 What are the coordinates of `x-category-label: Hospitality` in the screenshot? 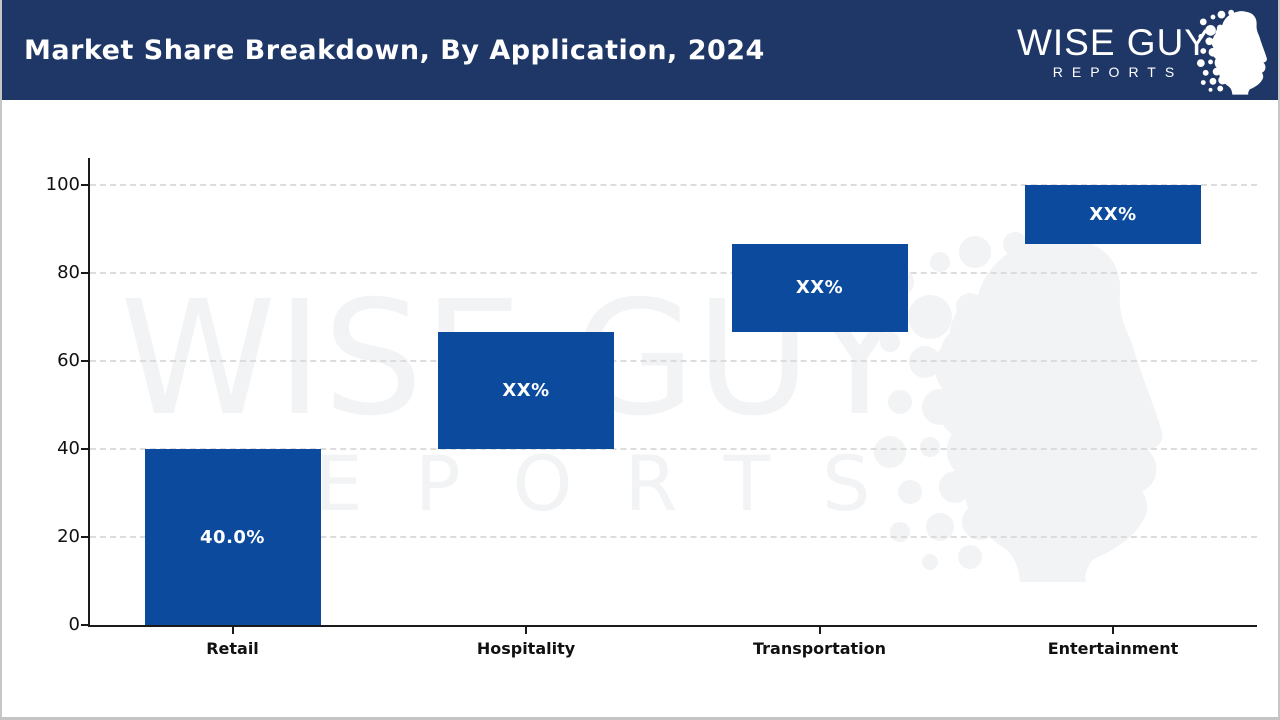 It's located at (526, 648).